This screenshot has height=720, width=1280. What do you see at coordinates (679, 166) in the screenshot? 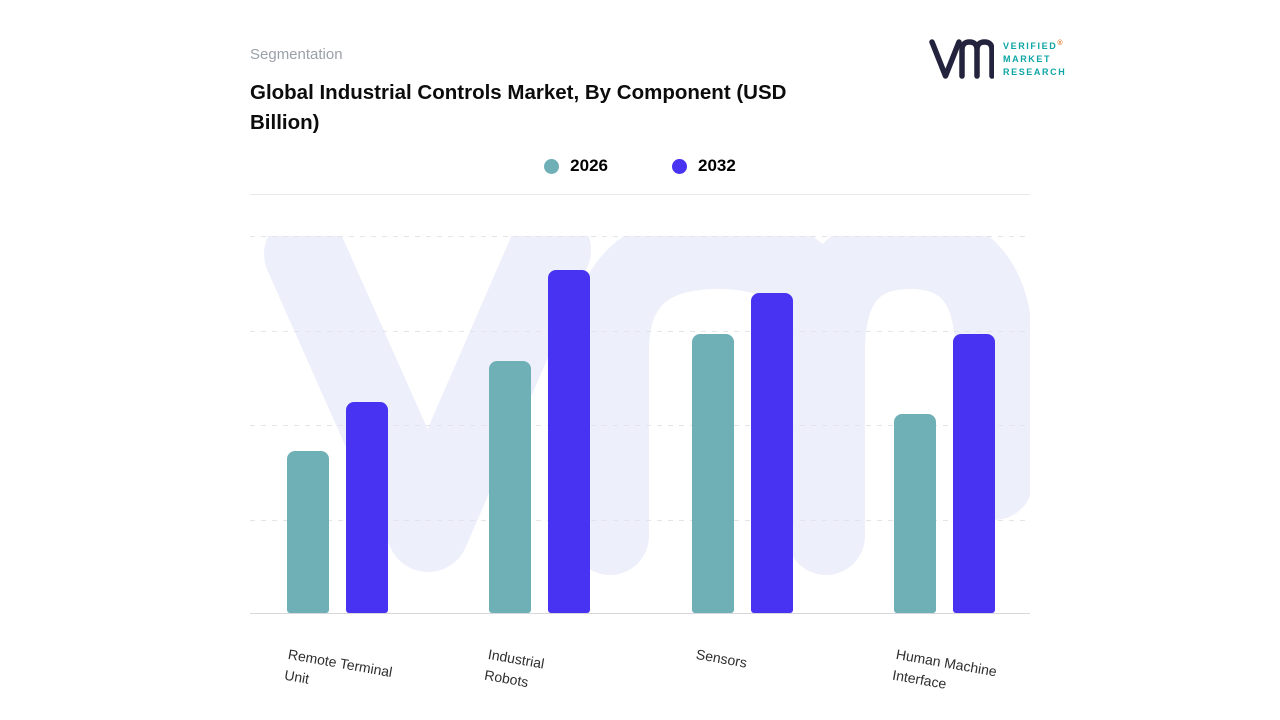
I see `legend-dot-2032` at bounding box center [679, 166].